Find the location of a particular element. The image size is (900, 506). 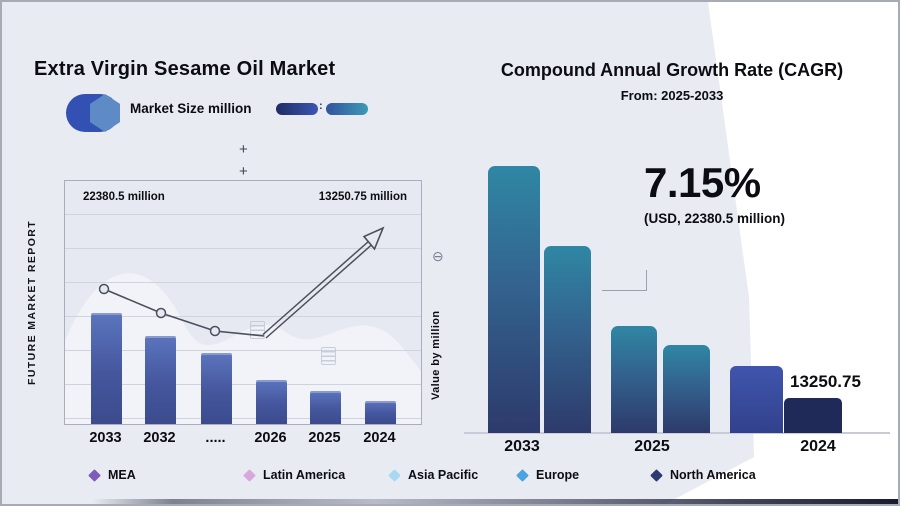

bar-2032 is located at coordinates (160, 380).